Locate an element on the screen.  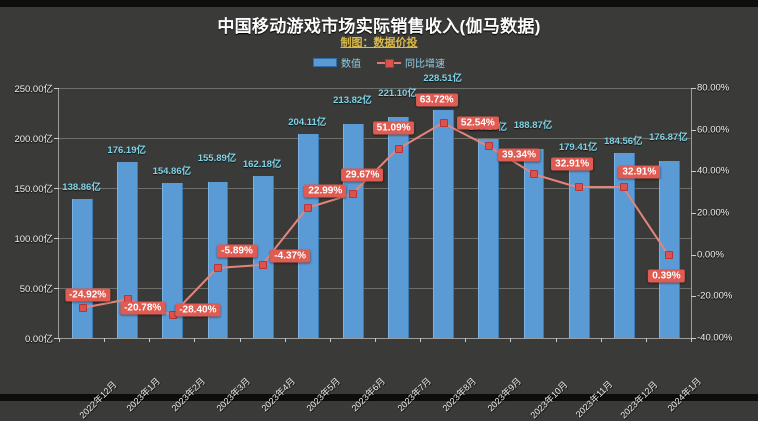
chart-legend: 数值 同比增速 is located at coordinates (379, 62).